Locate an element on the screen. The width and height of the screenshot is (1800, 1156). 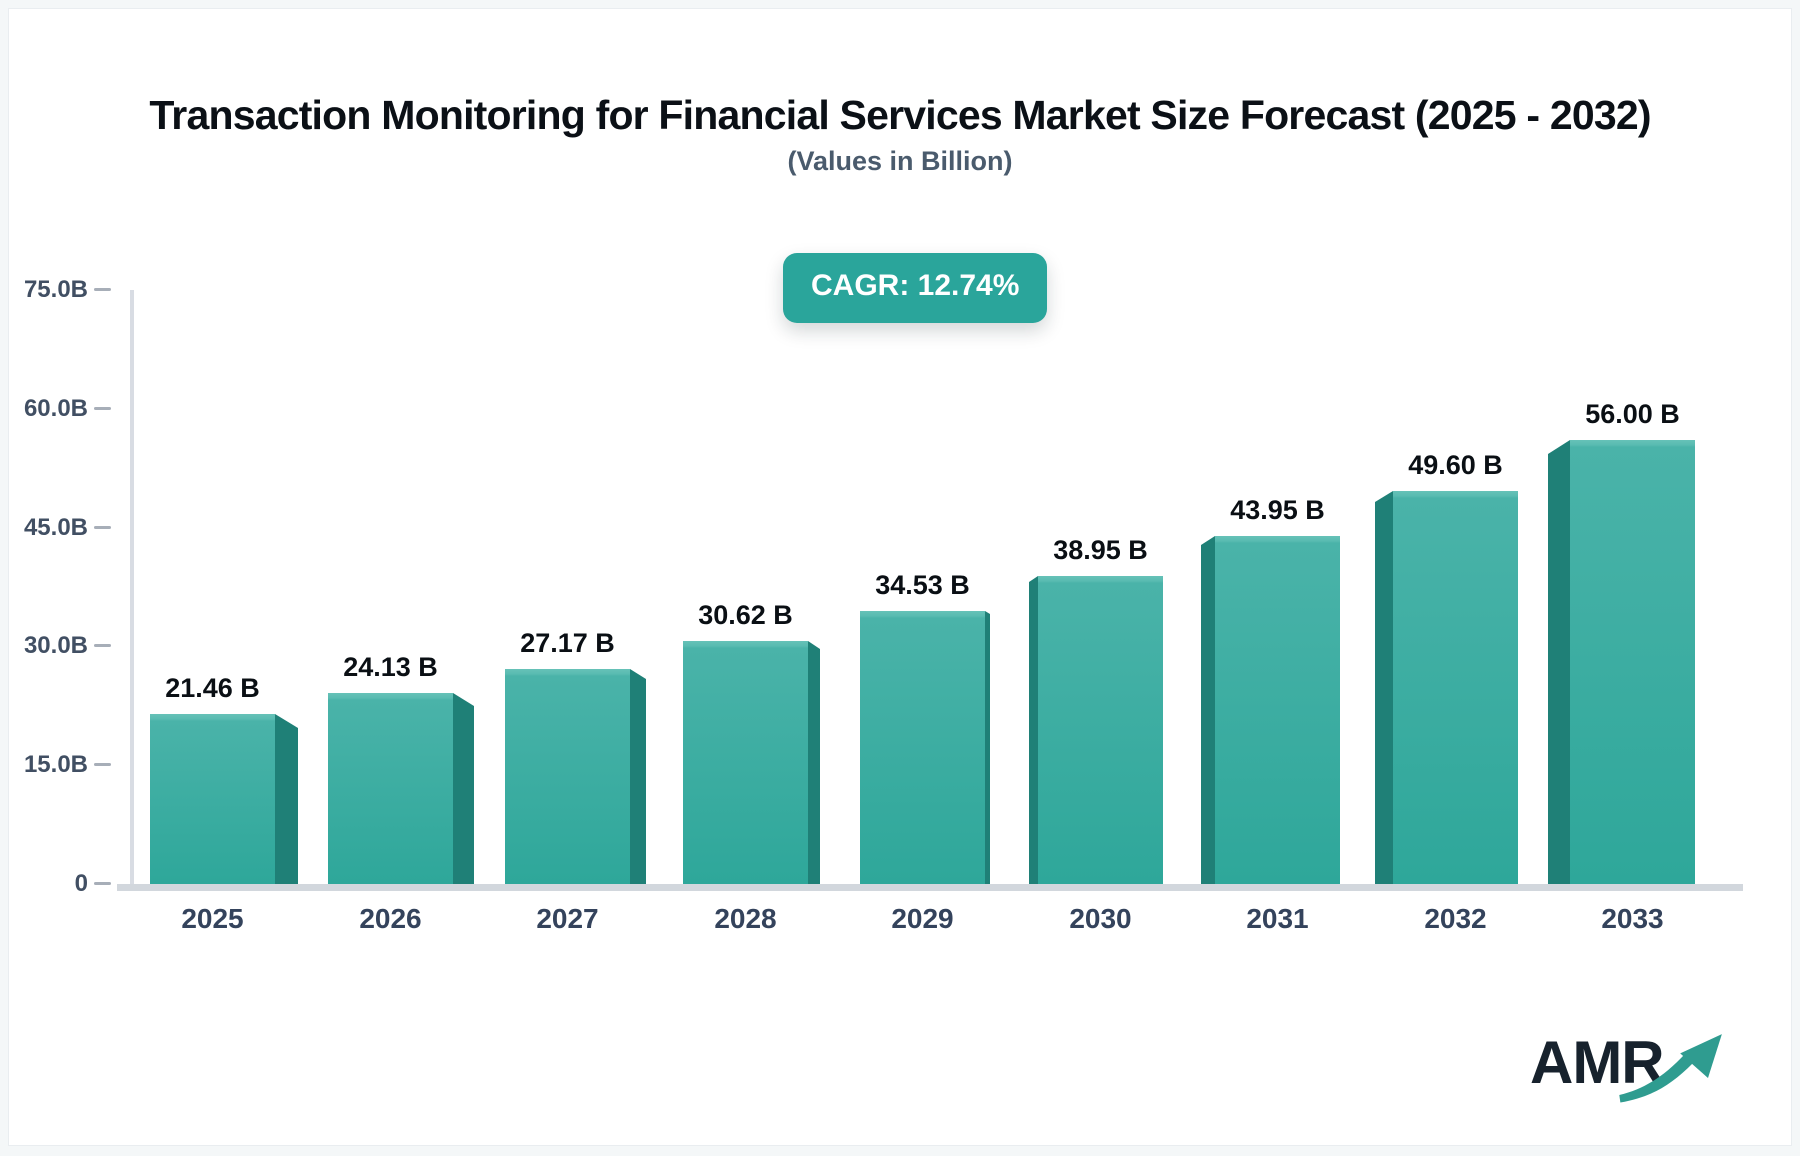
x-tick-label-2030: 2030 is located at coordinates (1100, 918).